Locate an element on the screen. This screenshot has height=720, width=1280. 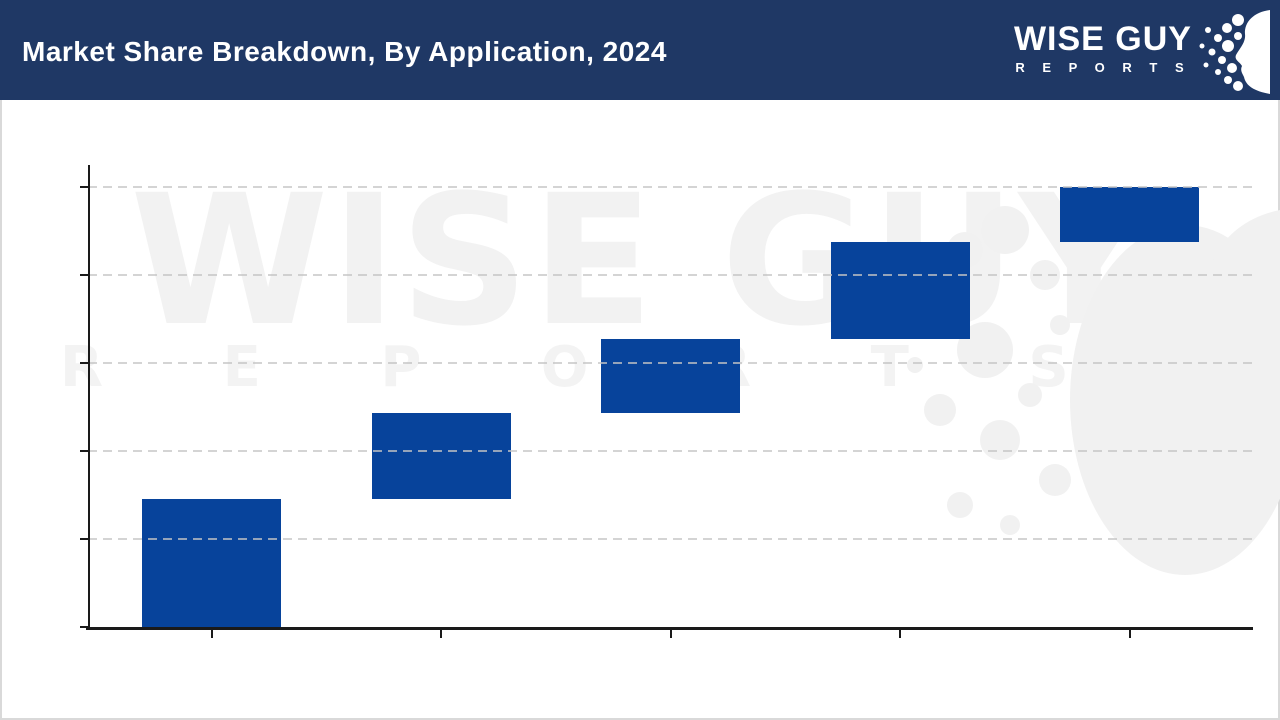
bar-industrial-machinery is located at coordinates (900, 290).